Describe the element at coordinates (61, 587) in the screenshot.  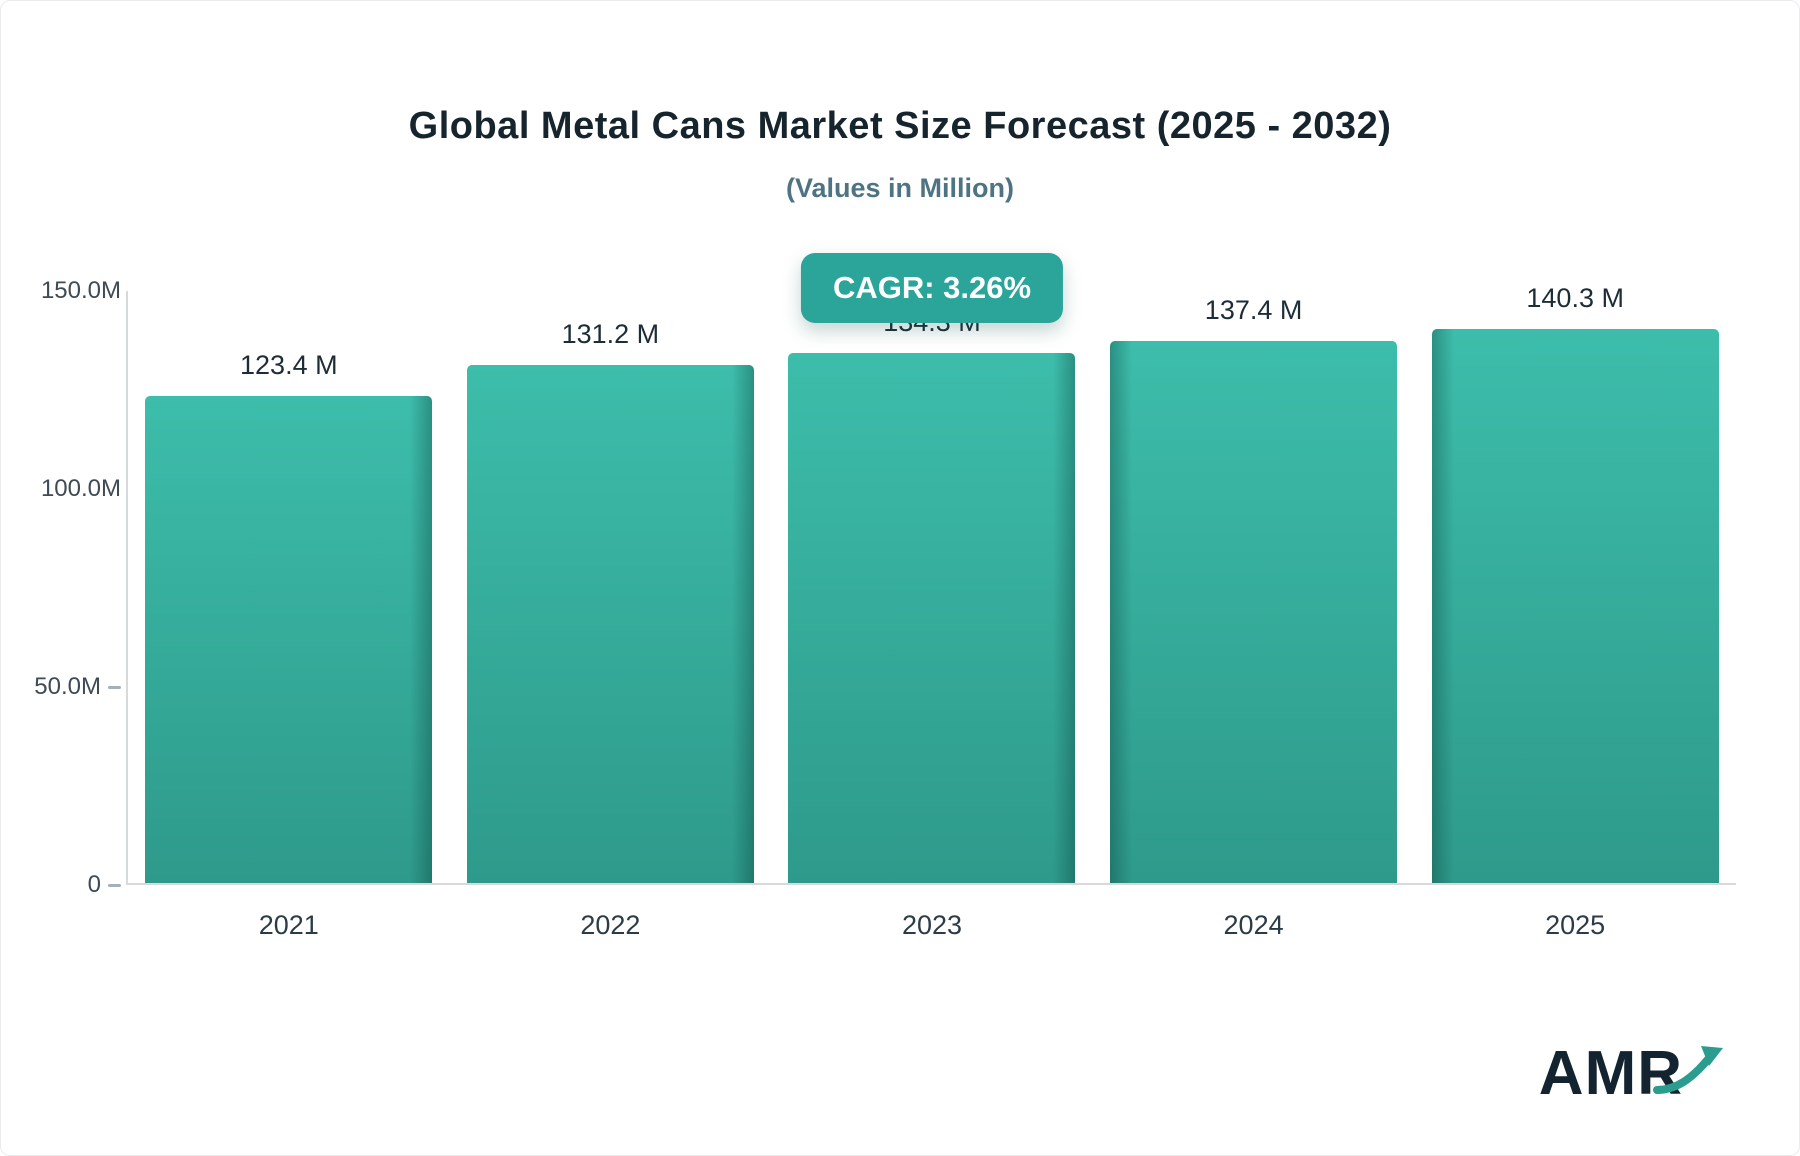
I see `y-axis: 150.0M 100.0M 50.0M 0` at that location.